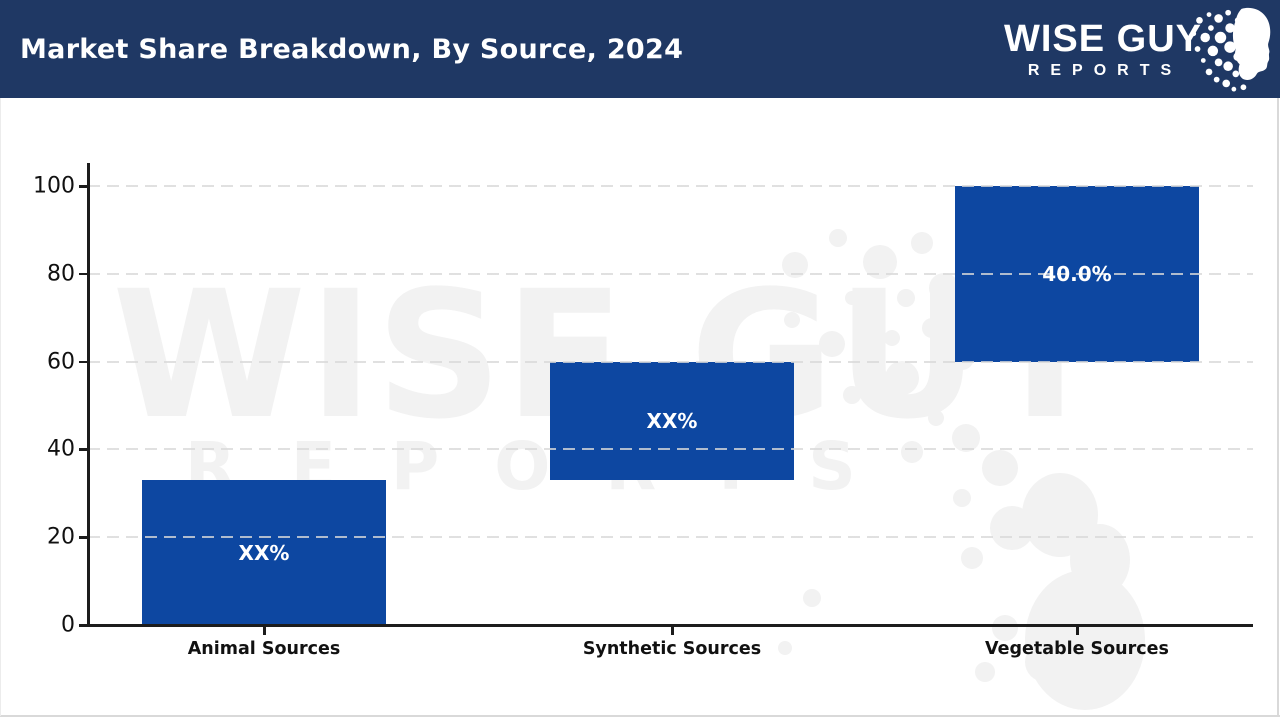 This screenshot has height=720, width=1280. I want to click on bar-animal-sources, so click(264, 552).